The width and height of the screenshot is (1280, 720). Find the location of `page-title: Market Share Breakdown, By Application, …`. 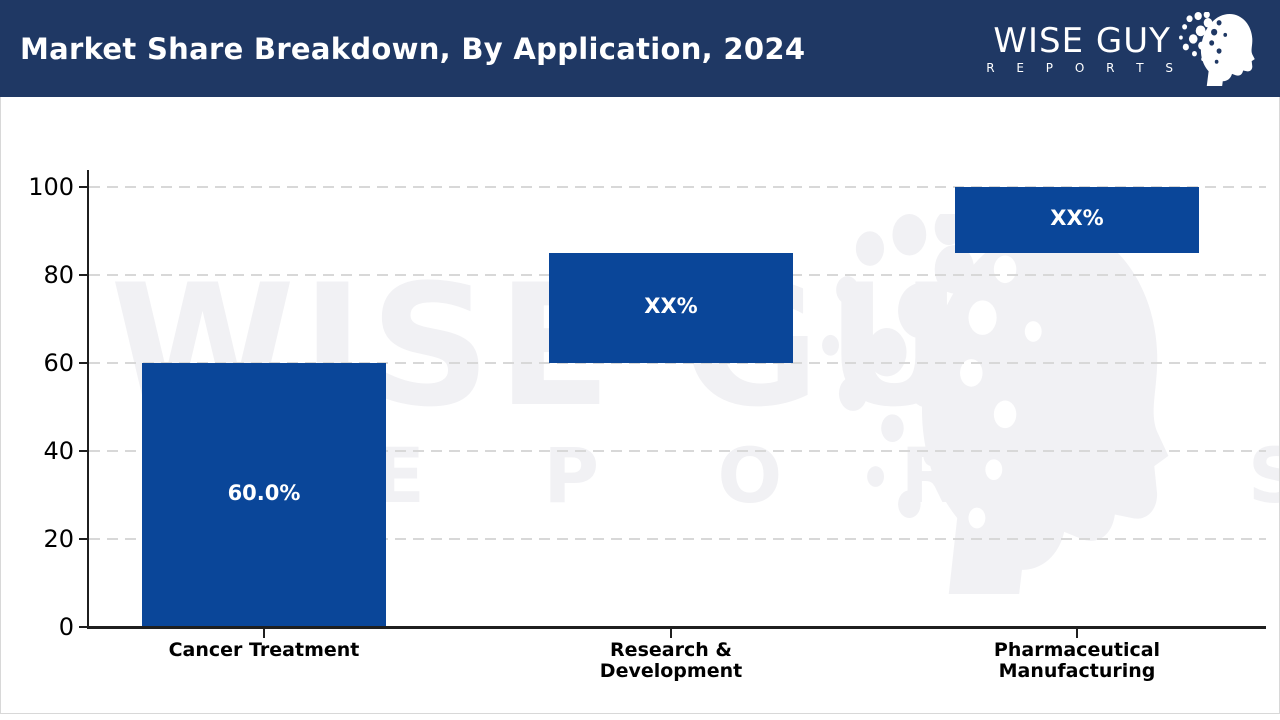

page-title: Market Share Breakdown, By Application, … is located at coordinates (413, 48).